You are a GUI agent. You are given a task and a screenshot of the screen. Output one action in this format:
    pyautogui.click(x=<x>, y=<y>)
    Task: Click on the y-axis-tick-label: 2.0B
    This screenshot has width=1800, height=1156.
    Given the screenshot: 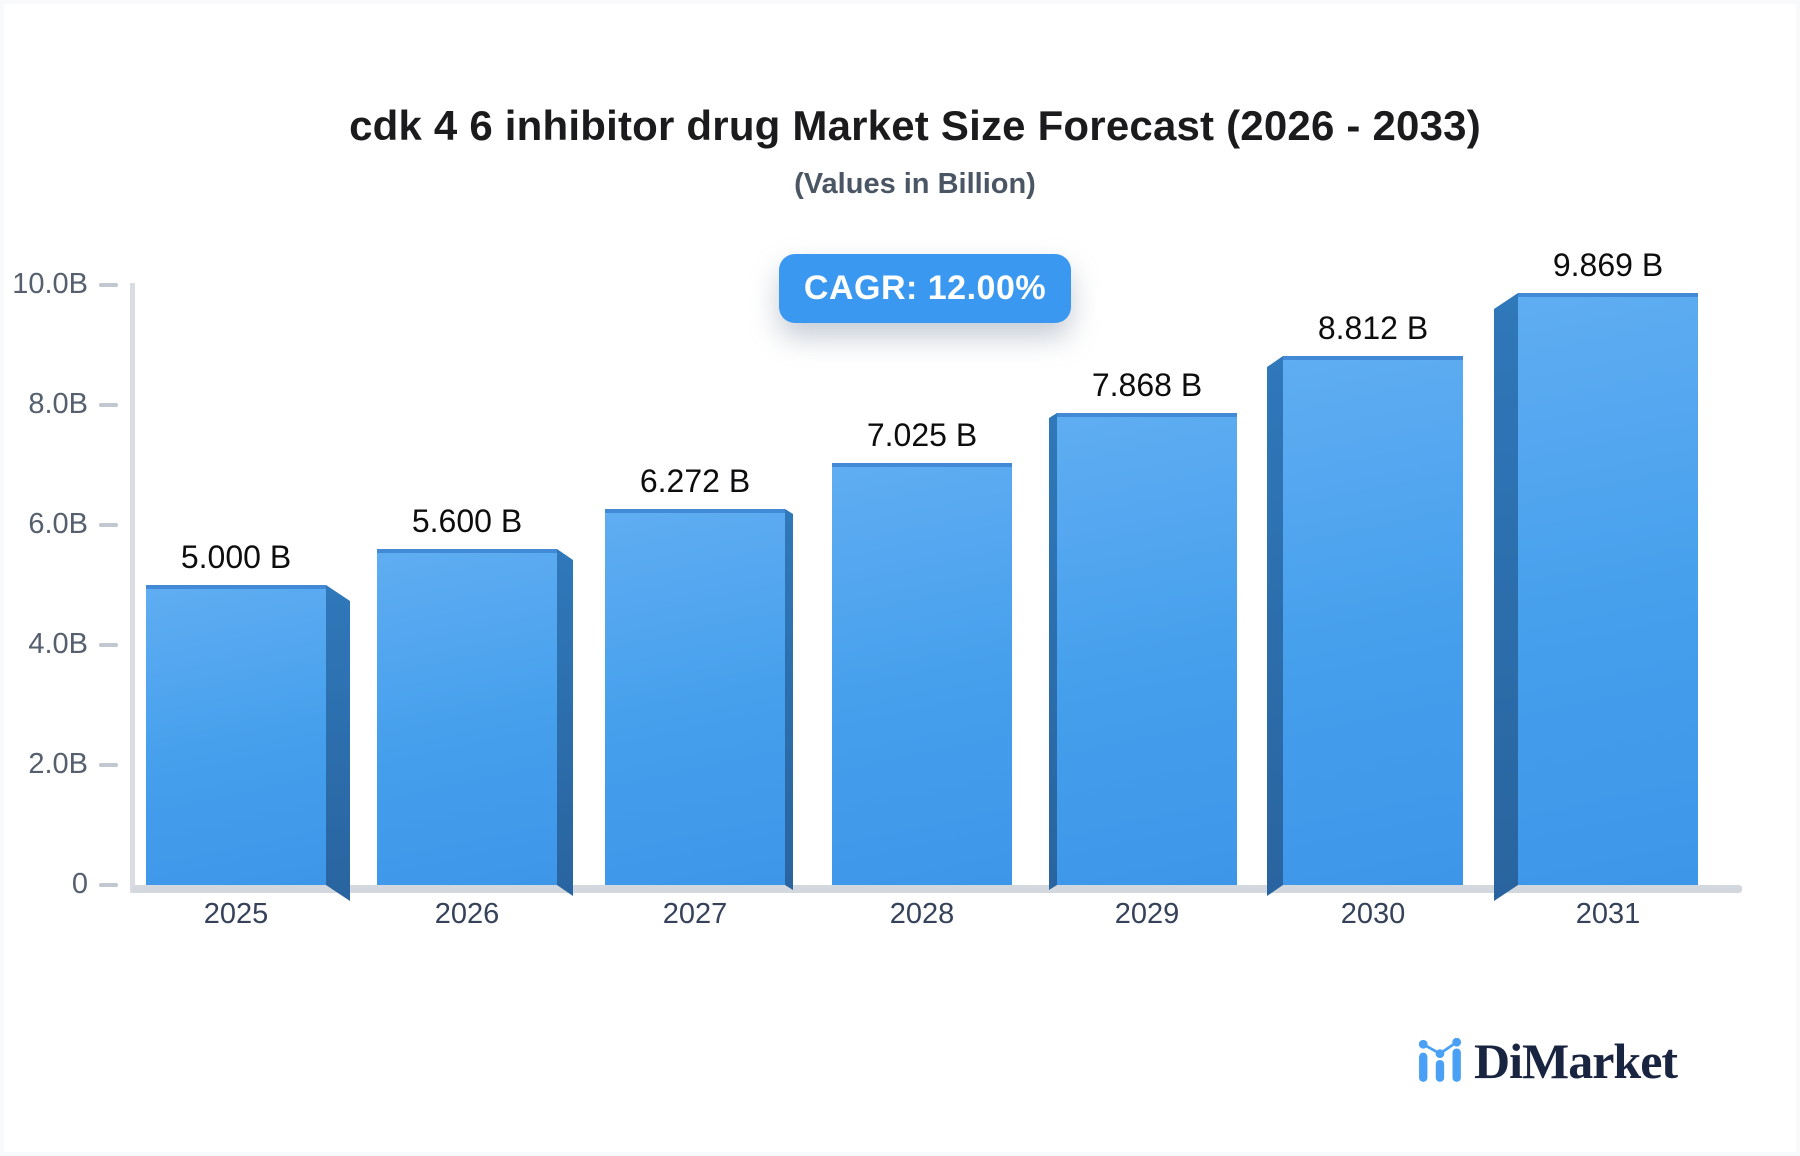 What is the action you would take?
    pyautogui.click(x=58, y=764)
    